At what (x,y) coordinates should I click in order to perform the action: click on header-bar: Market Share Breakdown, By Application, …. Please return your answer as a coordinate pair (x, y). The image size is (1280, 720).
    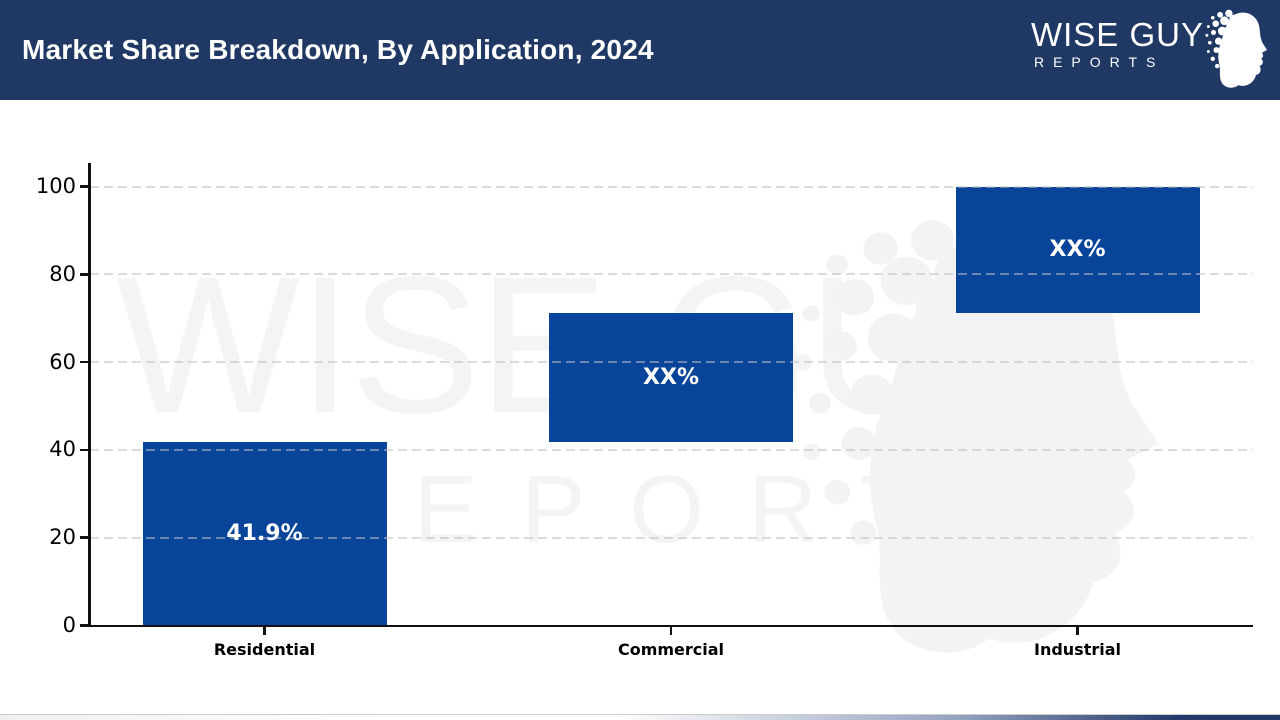
    Looking at the image, I should click on (640, 50).